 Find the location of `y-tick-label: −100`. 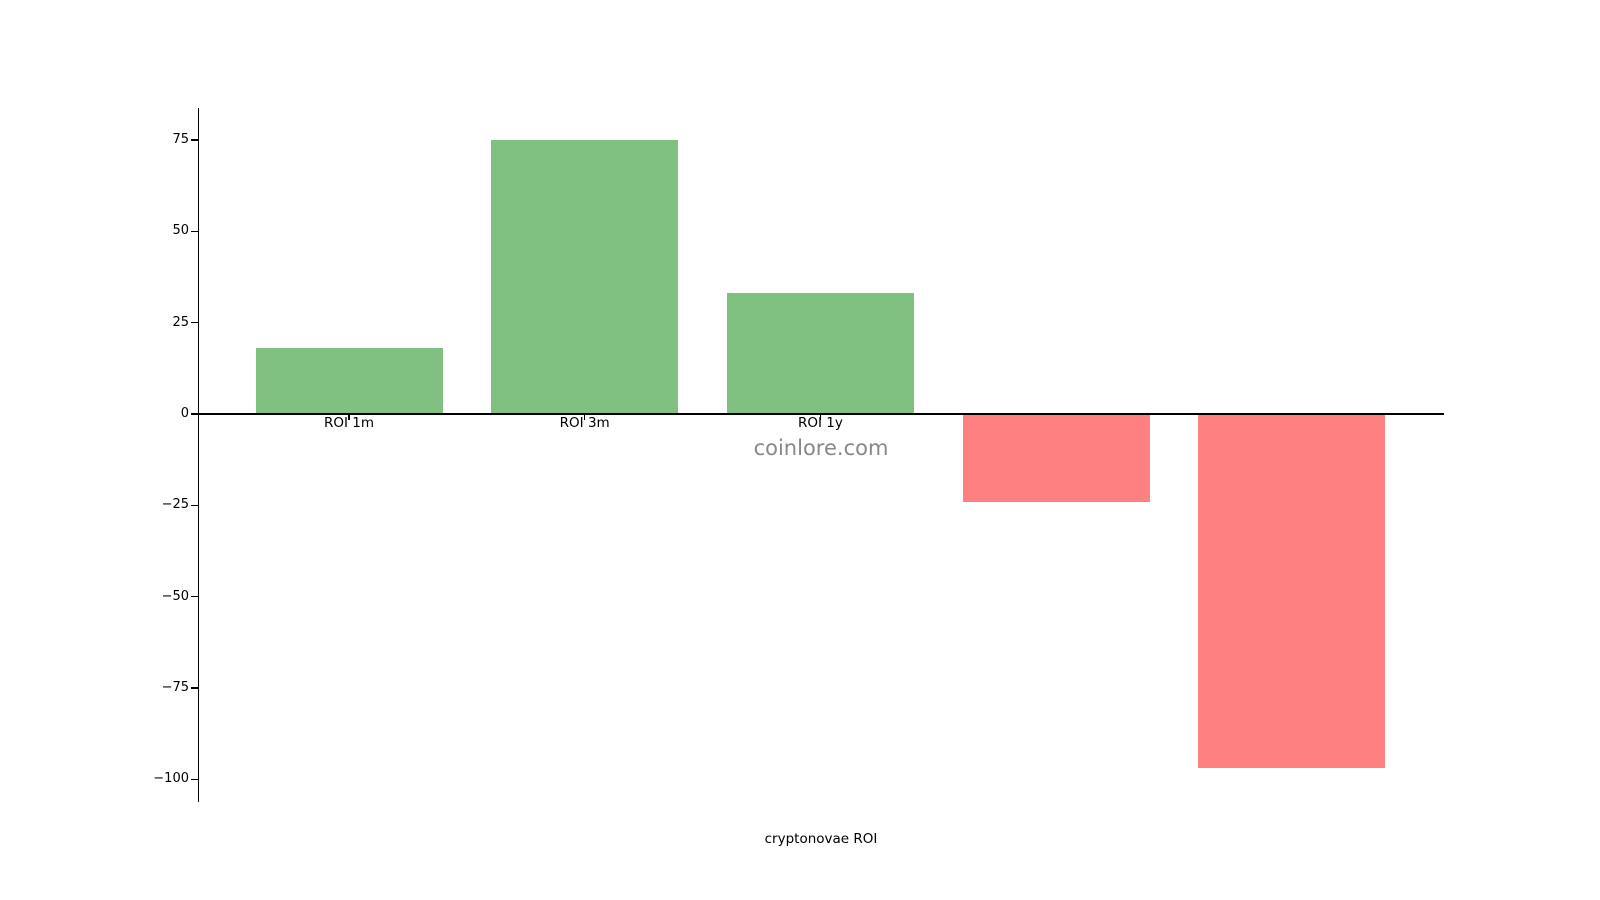

y-tick-label: −100 is located at coordinates (171, 779).